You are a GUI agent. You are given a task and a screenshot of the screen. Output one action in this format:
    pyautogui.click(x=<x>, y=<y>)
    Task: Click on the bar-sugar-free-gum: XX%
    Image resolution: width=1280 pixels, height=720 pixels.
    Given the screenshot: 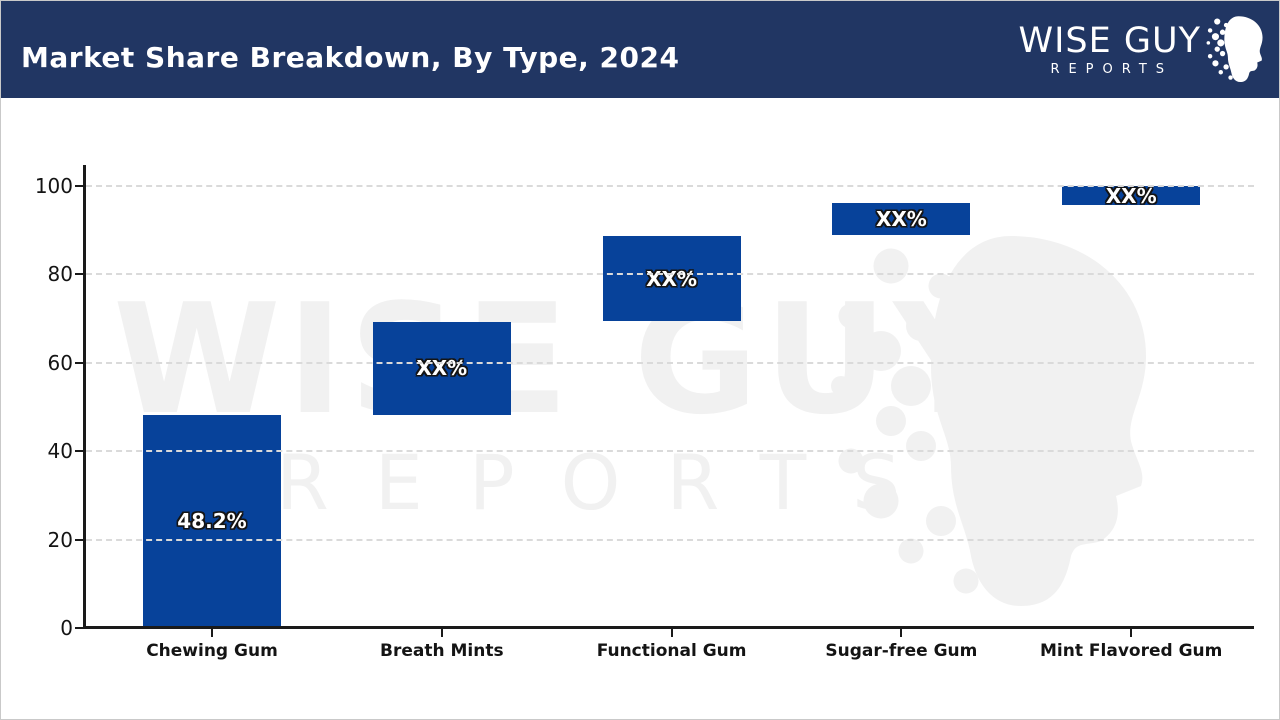 What is the action you would take?
    pyautogui.click(x=901, y=218)
    